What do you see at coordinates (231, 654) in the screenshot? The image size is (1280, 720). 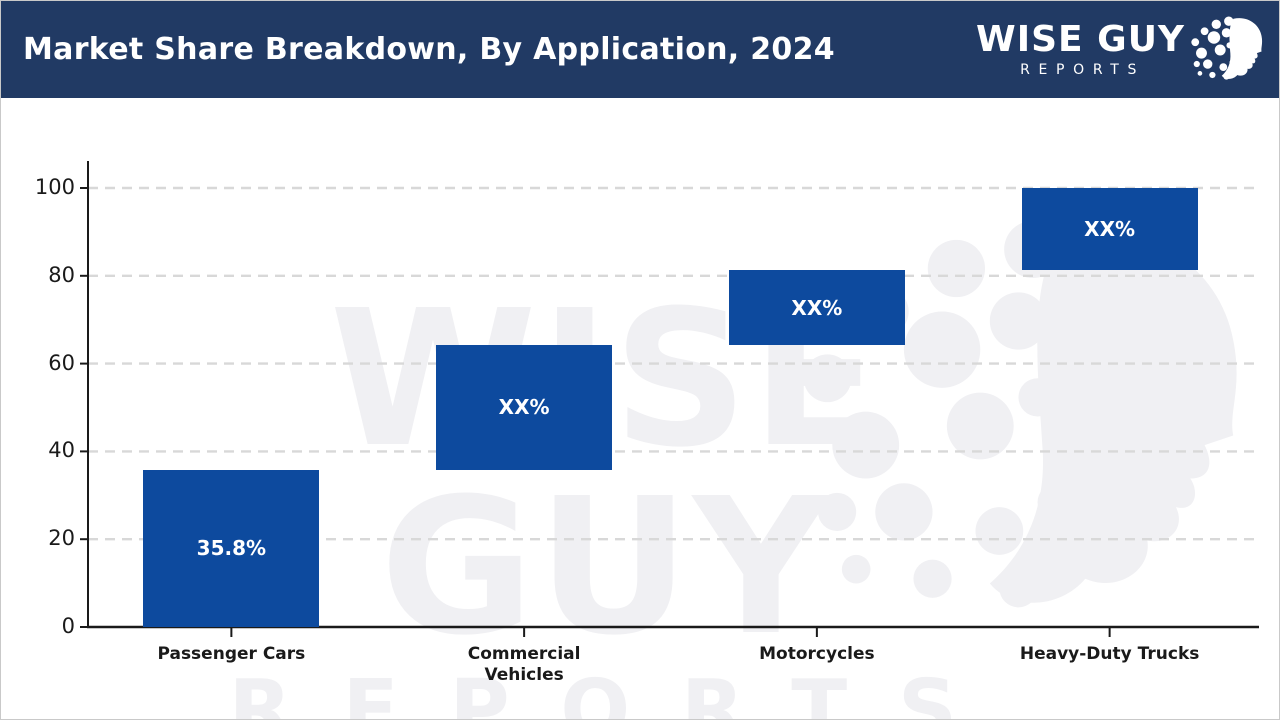 I see `x-axis-category-label: Passenger Cars` at bounding box center [231, 654].